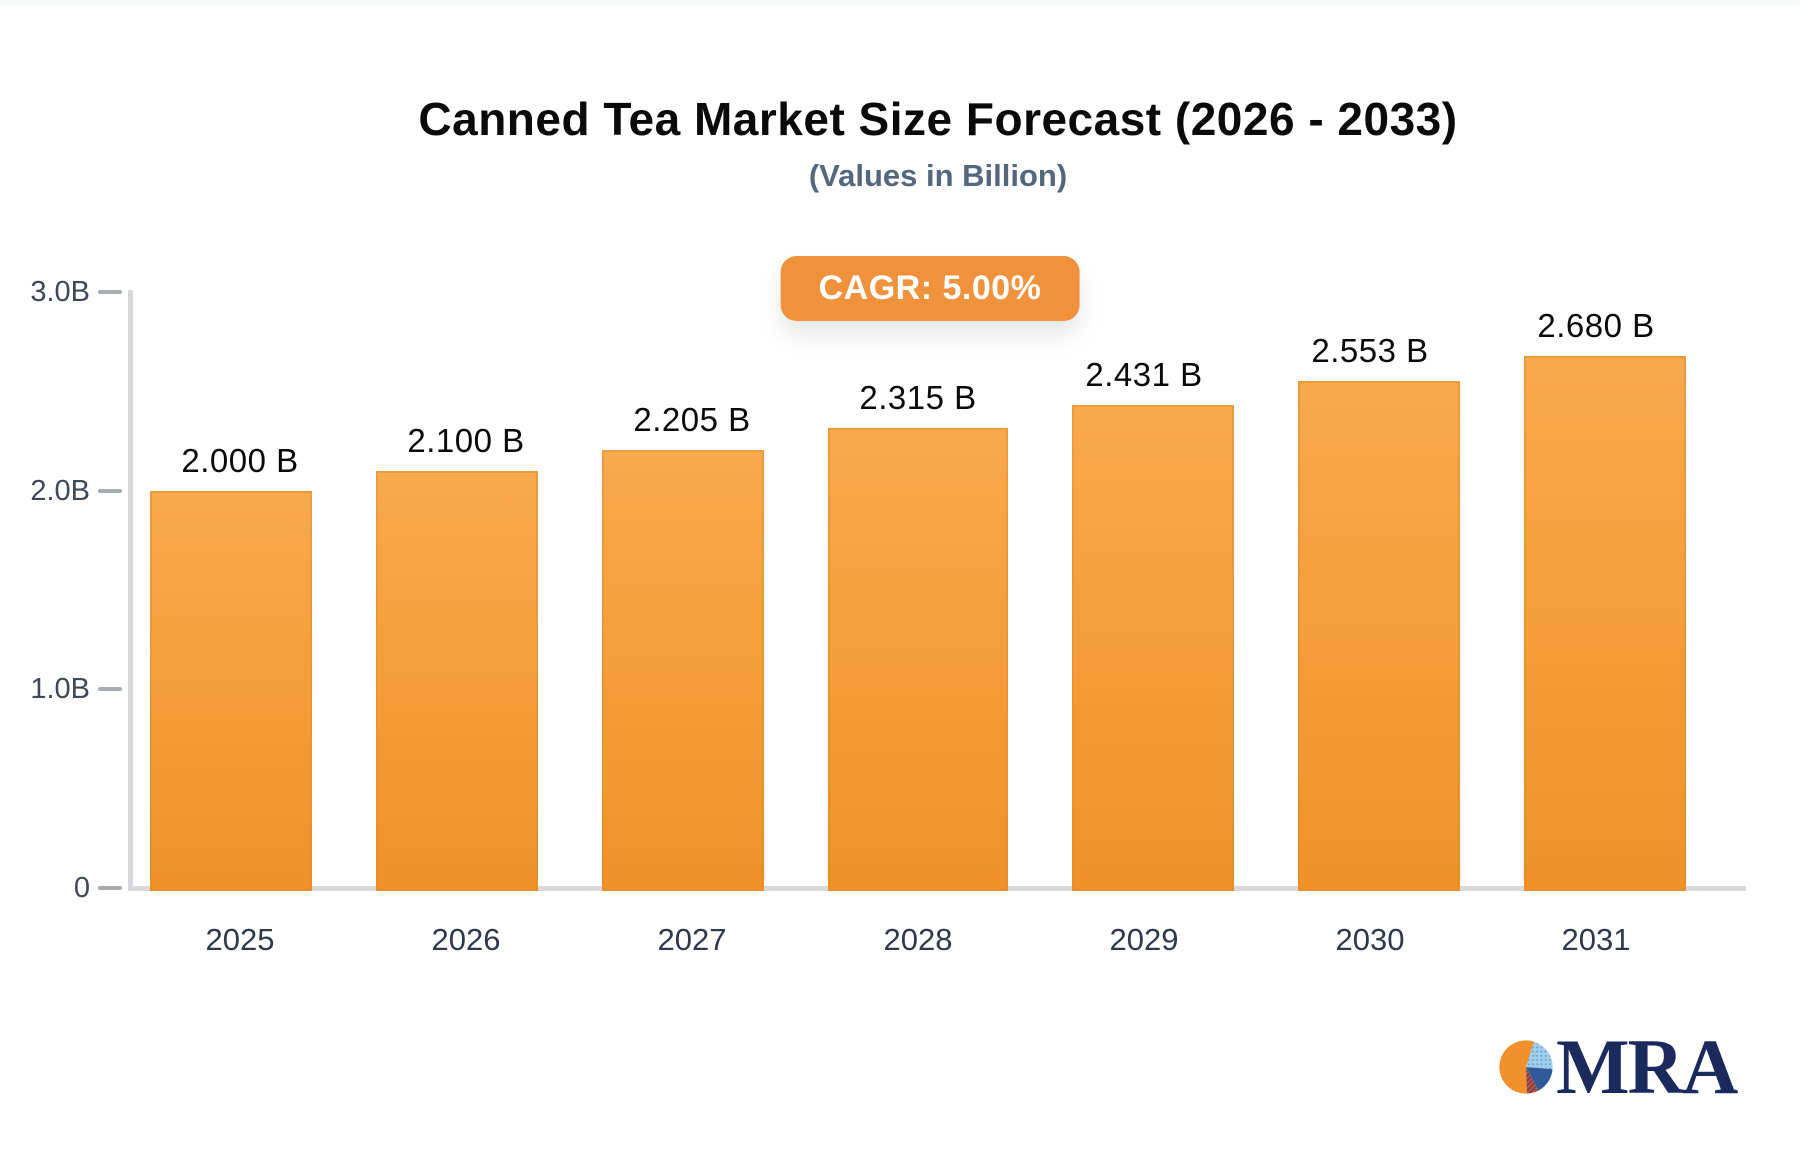 This screenshot has height=1156, width=1800. What do you see at coordinates (60, 689) in the screenshot?
I see `y-tick-label: 1.0B` at bounding box center [60, 689].